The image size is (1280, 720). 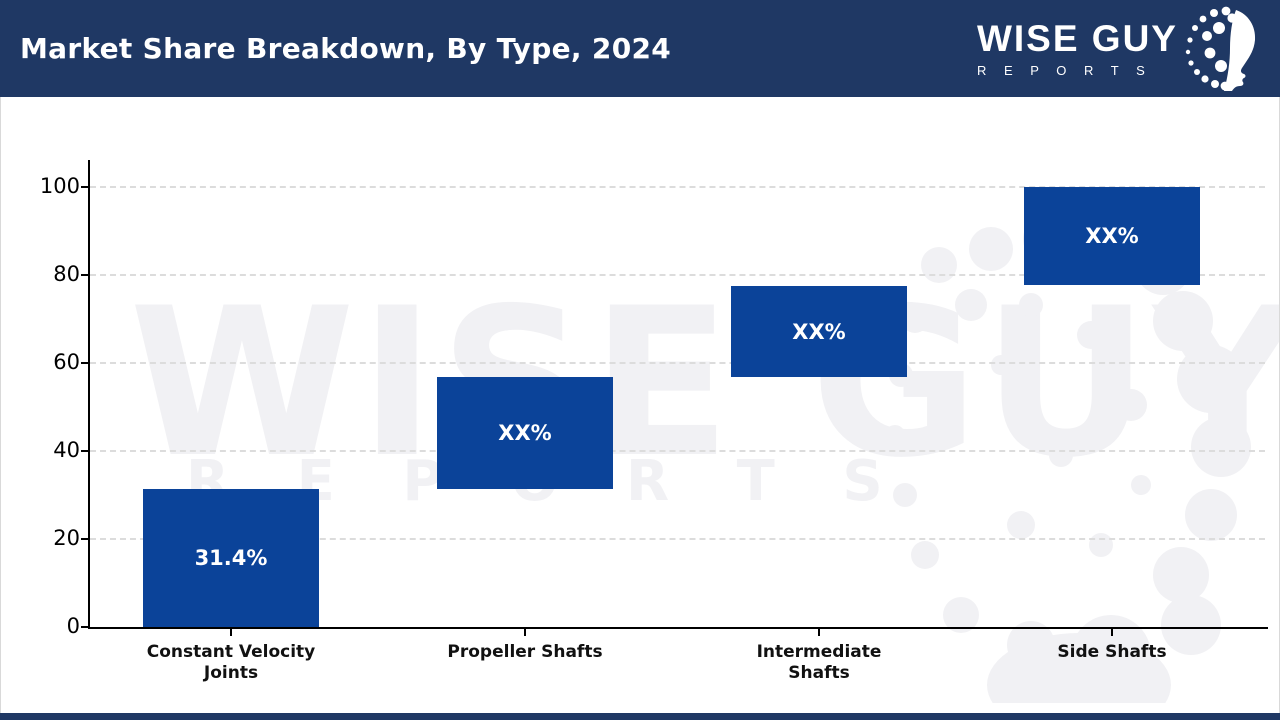 What do you see at coordinates (66, 450) in the screenshot?
I see `y-axis-tick-label: 40` at bounding box center [66, 450].